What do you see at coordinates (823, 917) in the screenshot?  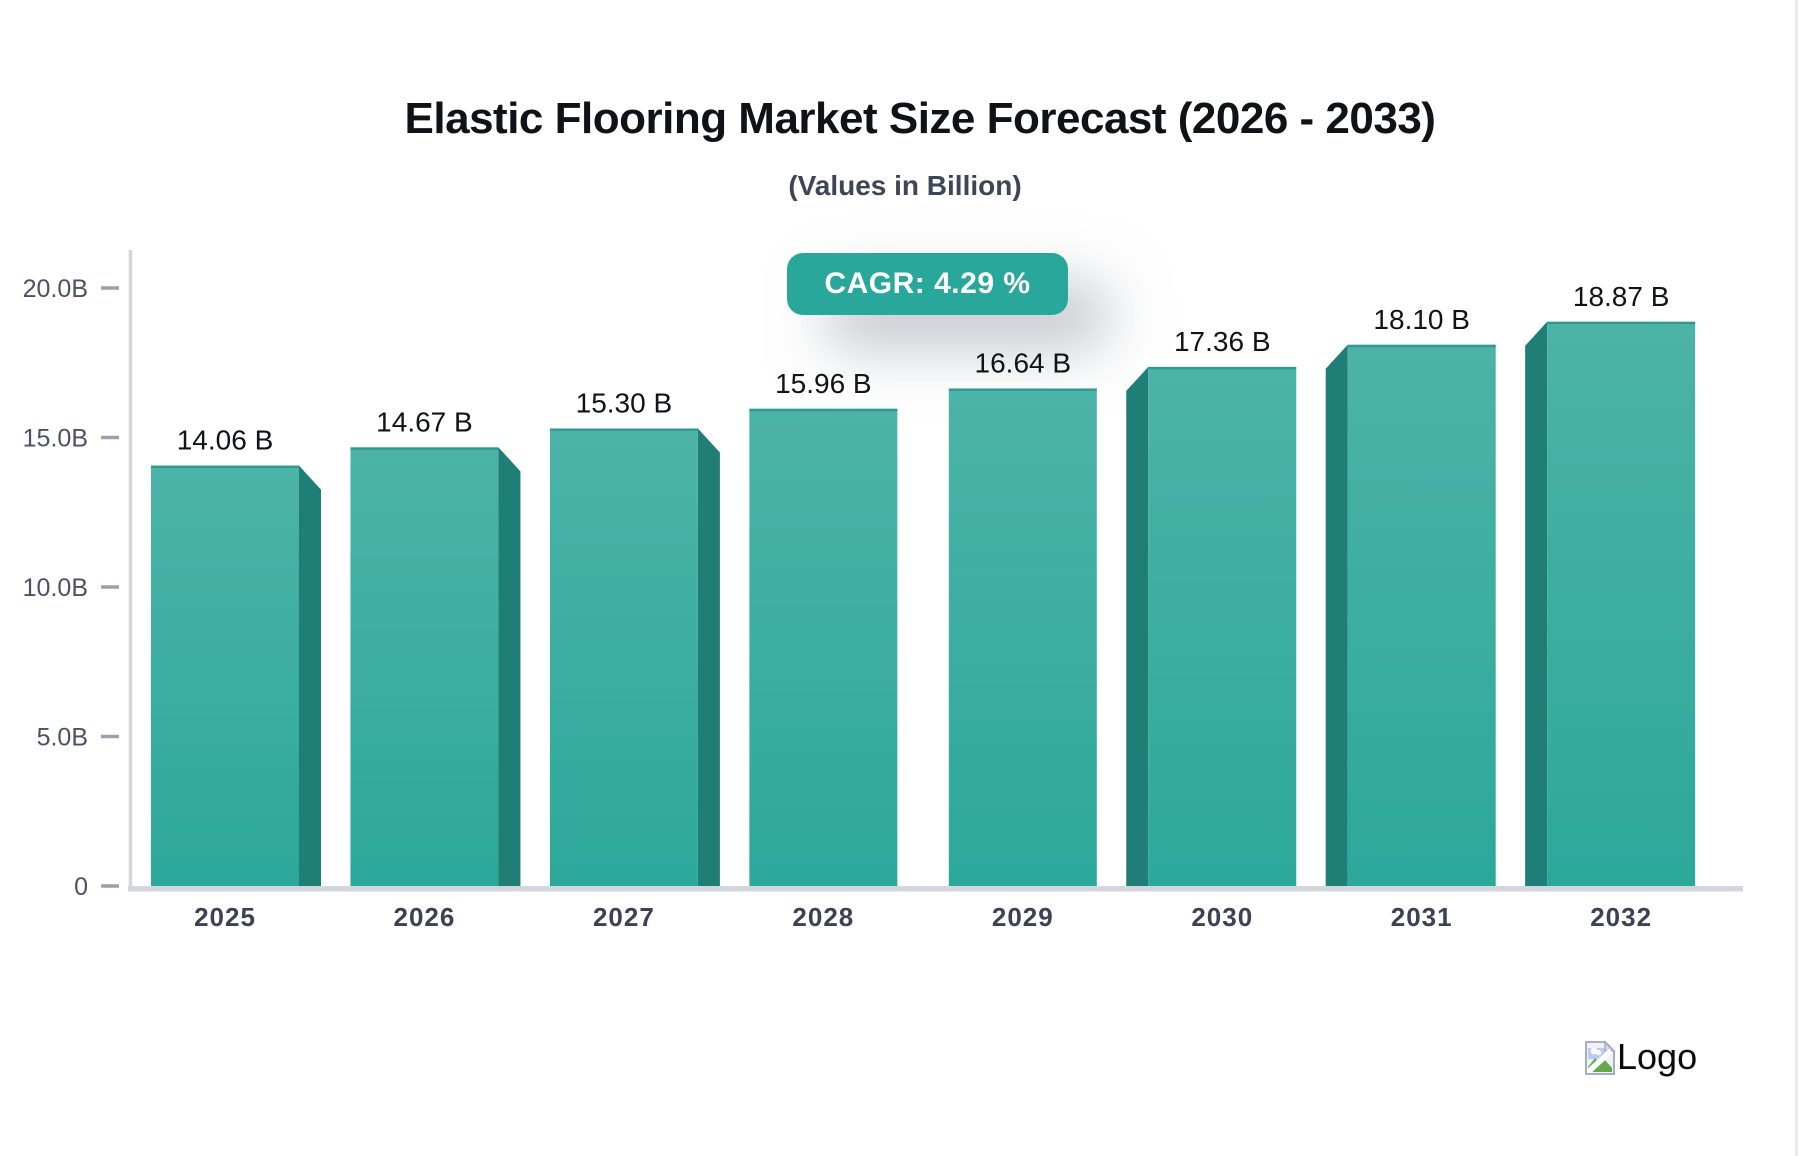 I see `x-axis-label: 2028` at bounding box center [823, 917].